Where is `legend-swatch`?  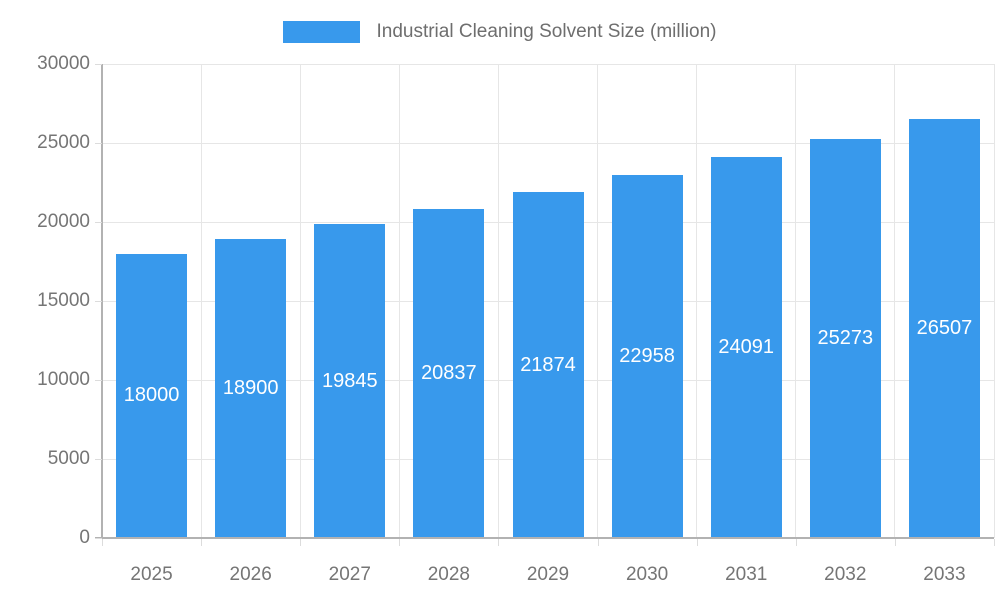
legend-swatch is located at coordinates (322, 32).